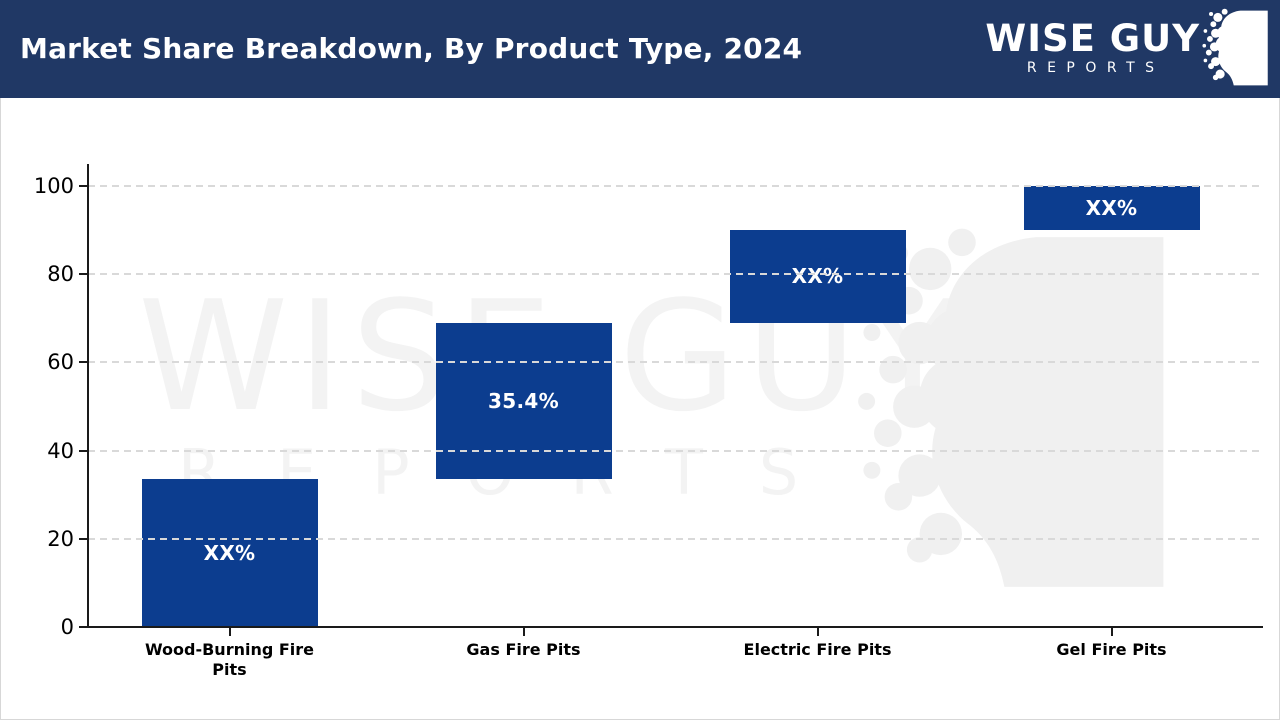 Image resolution: width=1280 pixels, height=720 pixels. I want to click on logo-name: WISE GUY, so click(1092, 39).